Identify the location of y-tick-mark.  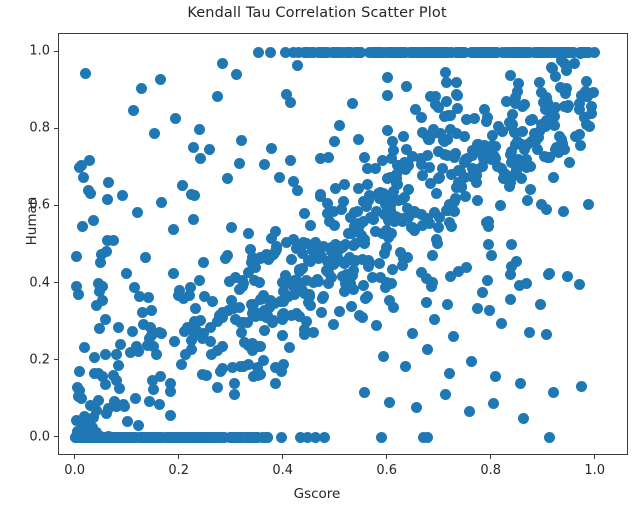
(56, 437).